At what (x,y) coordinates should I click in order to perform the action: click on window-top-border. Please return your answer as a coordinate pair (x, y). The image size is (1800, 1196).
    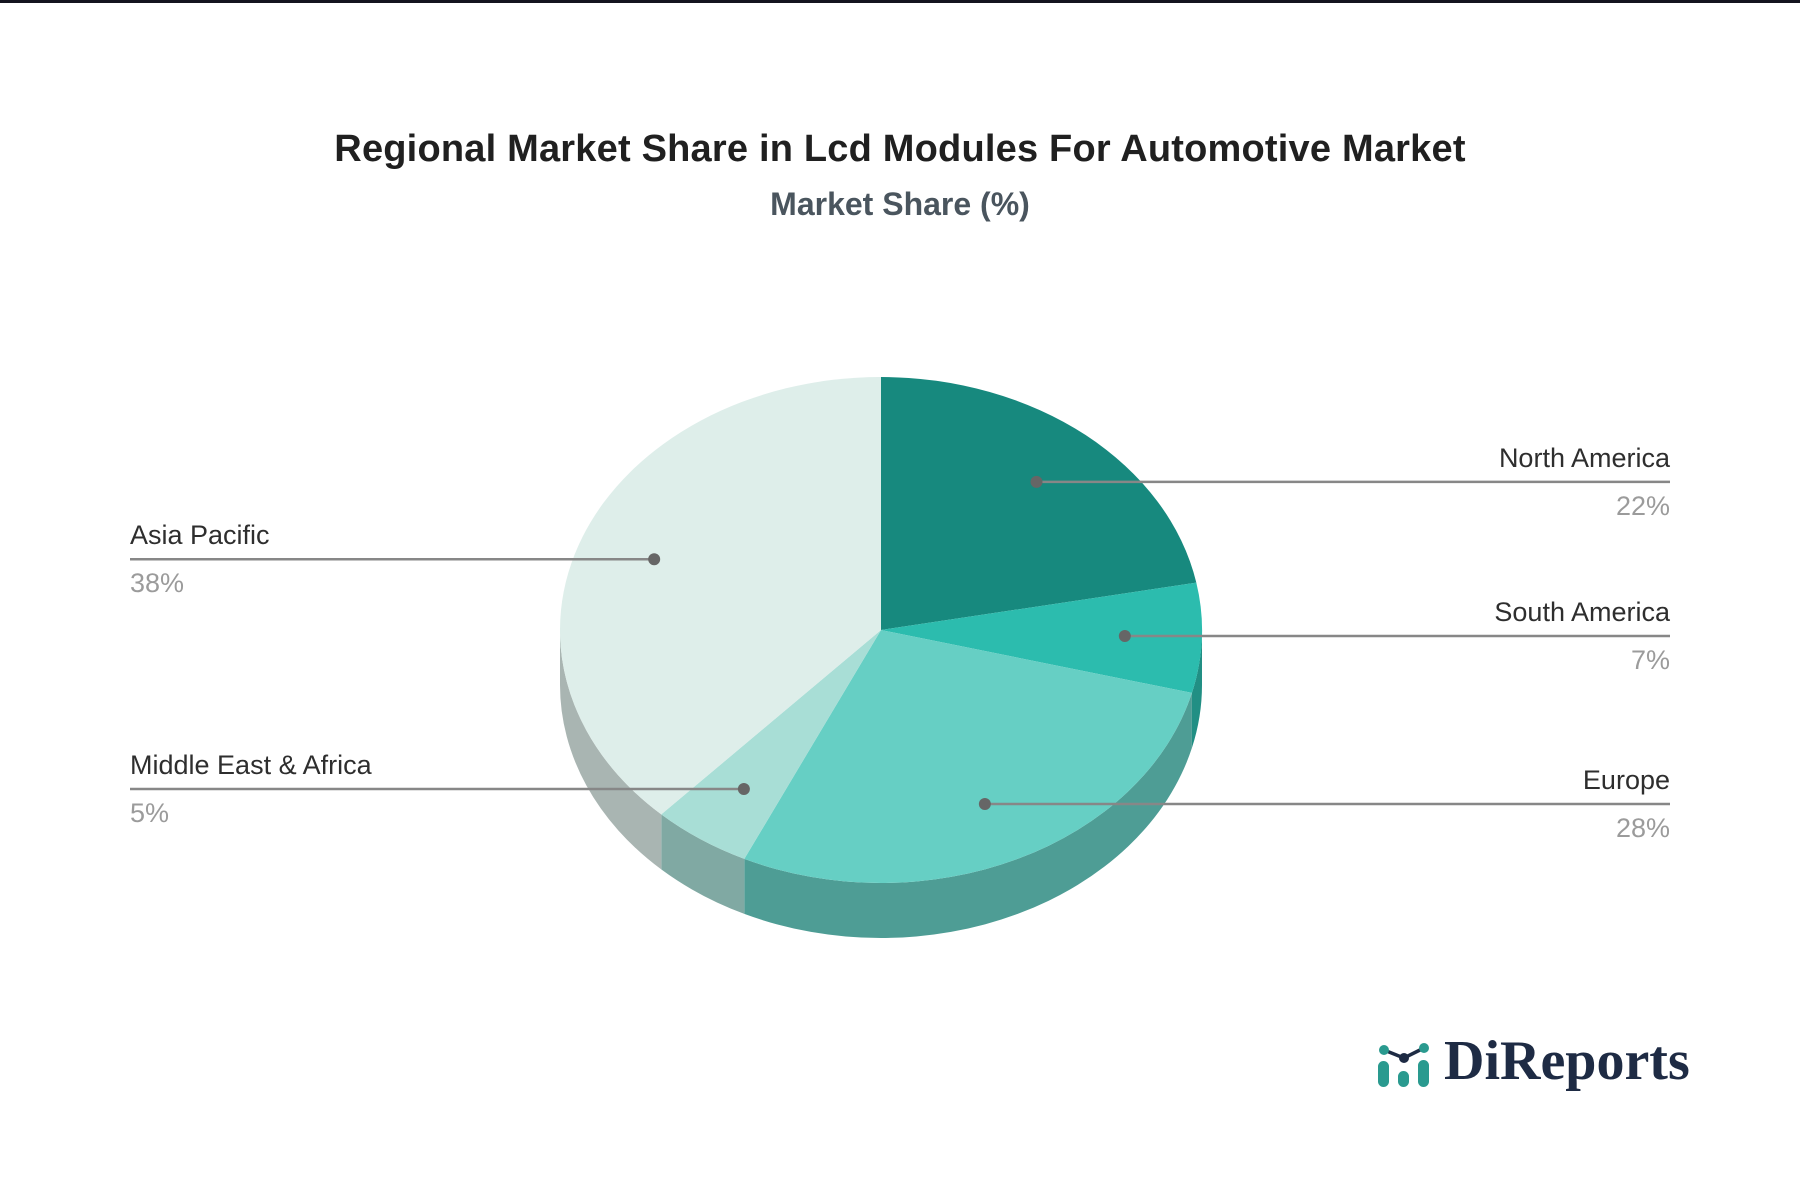
    Looking at the image, I should click on (900, 1).